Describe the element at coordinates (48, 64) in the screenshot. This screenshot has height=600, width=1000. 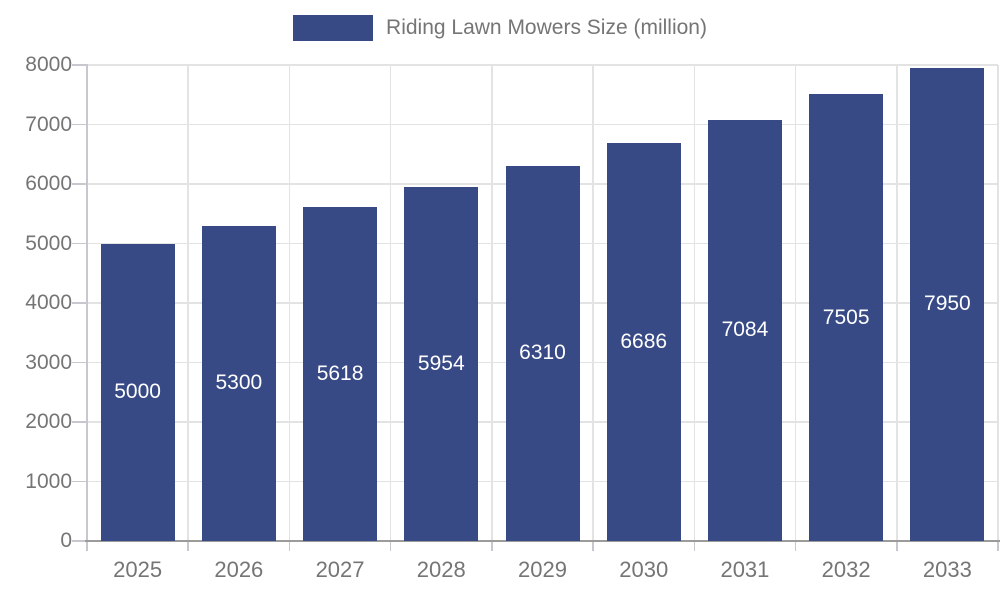
I see `y-axis-tick-label: 8000` at that location.